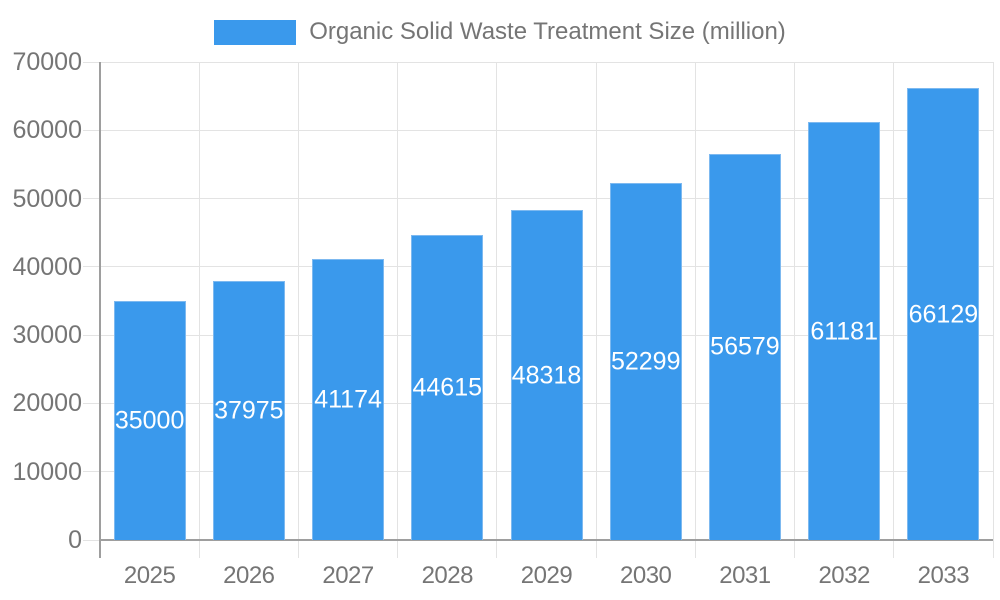 This screenshot has height=600, width=1000. I want to click on bar: 44615, so click(447, 387).